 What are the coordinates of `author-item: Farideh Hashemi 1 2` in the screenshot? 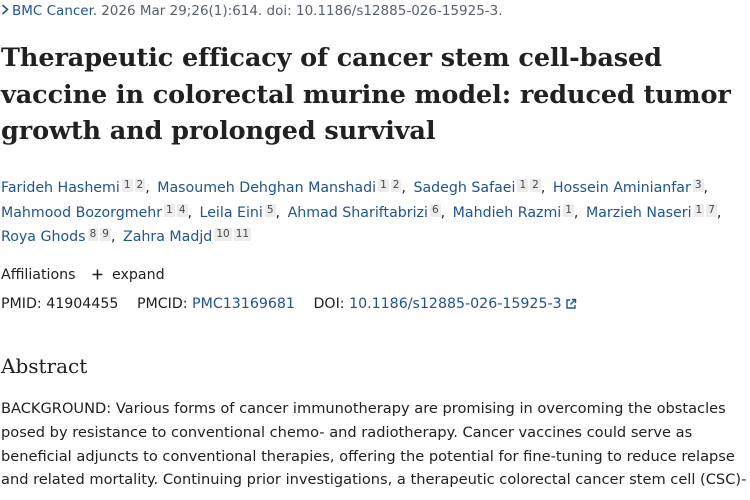 It's located at (73, 187).